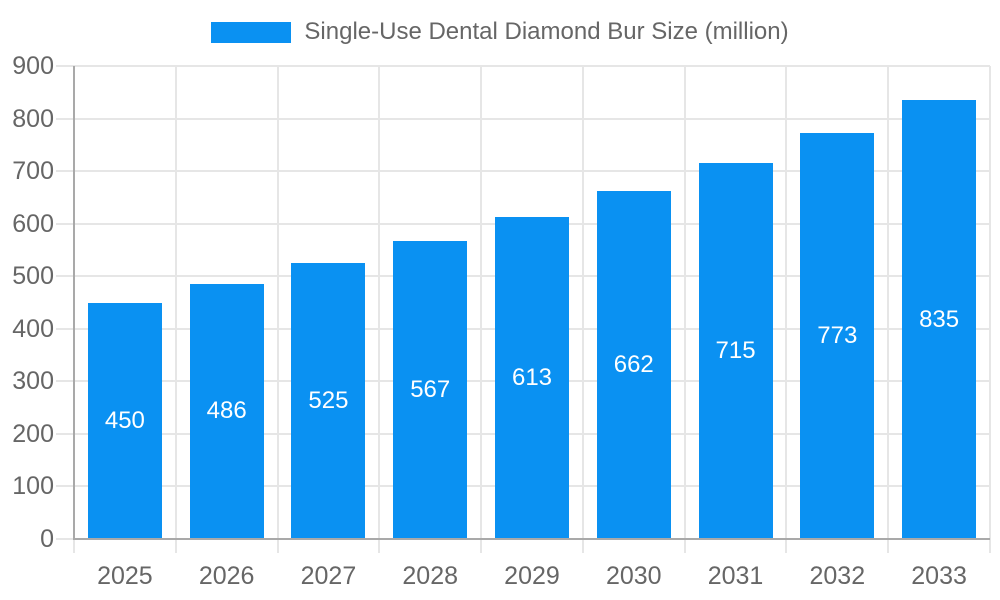 Image resolution: width=1000 pixels, height=600 pixels. I want to click on x-tick-label: 2028, so click(430, 576).